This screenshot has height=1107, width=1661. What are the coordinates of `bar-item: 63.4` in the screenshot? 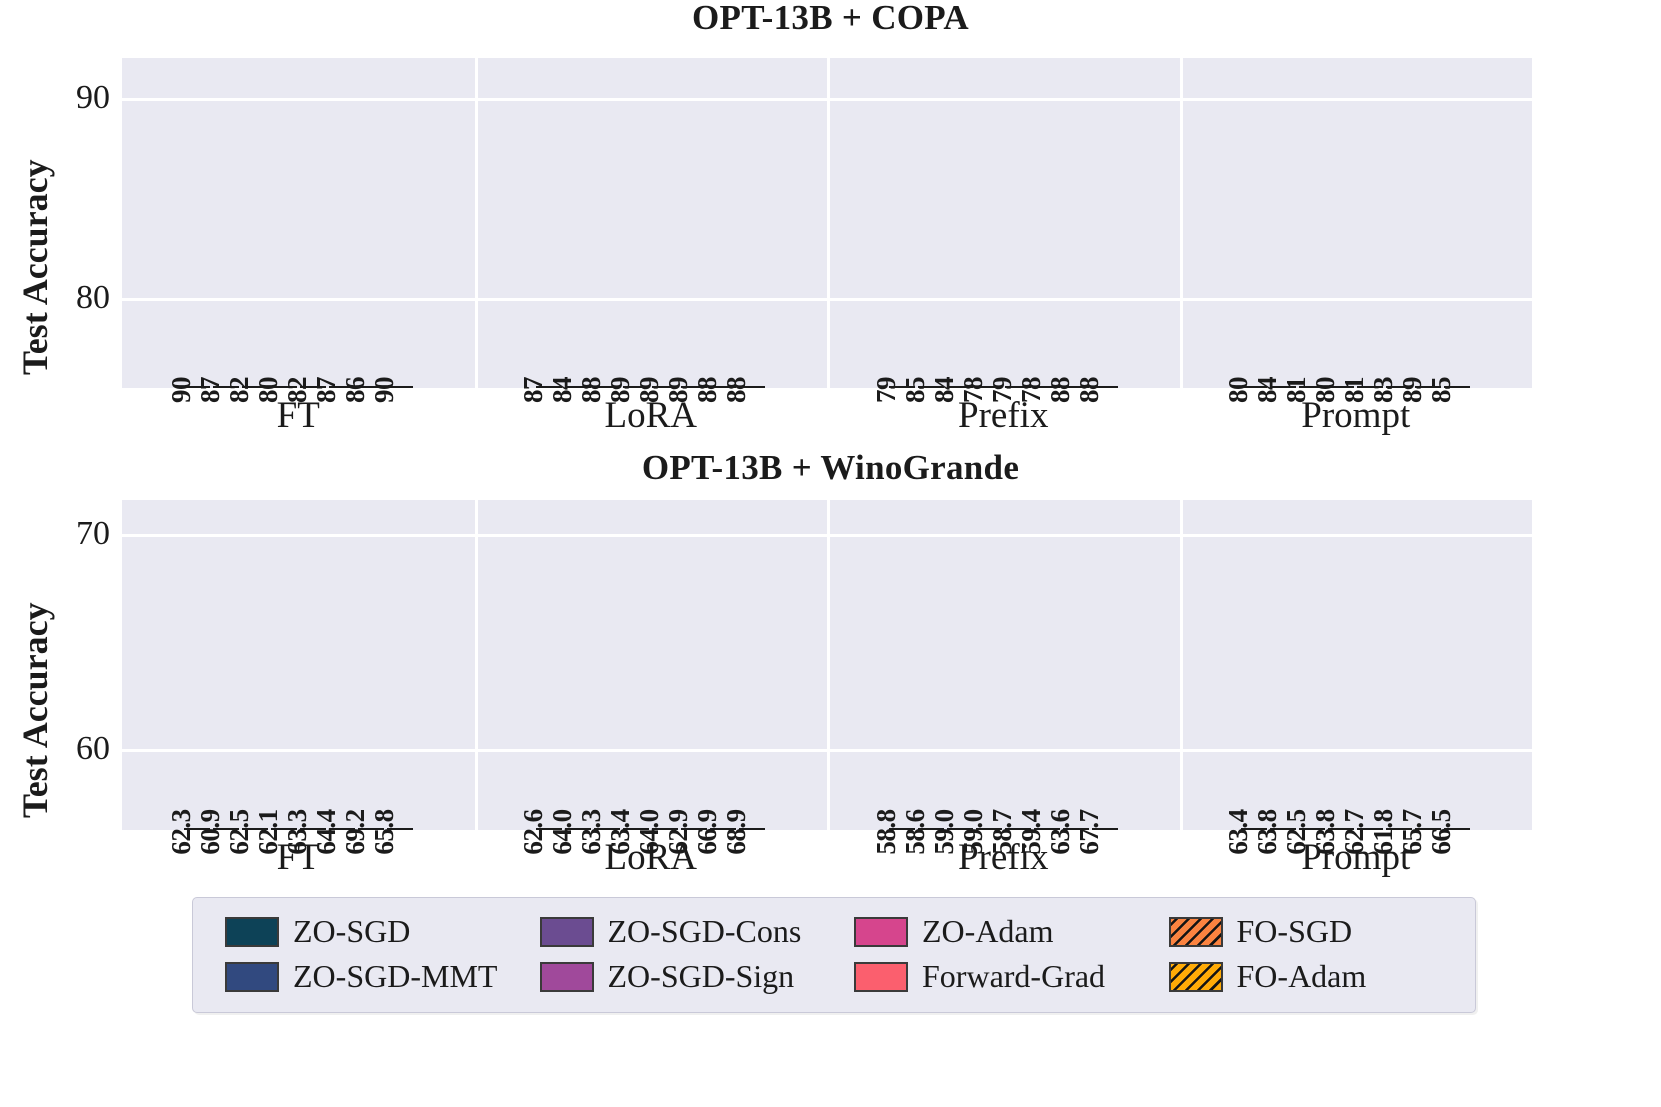 It's located at (627, 832).